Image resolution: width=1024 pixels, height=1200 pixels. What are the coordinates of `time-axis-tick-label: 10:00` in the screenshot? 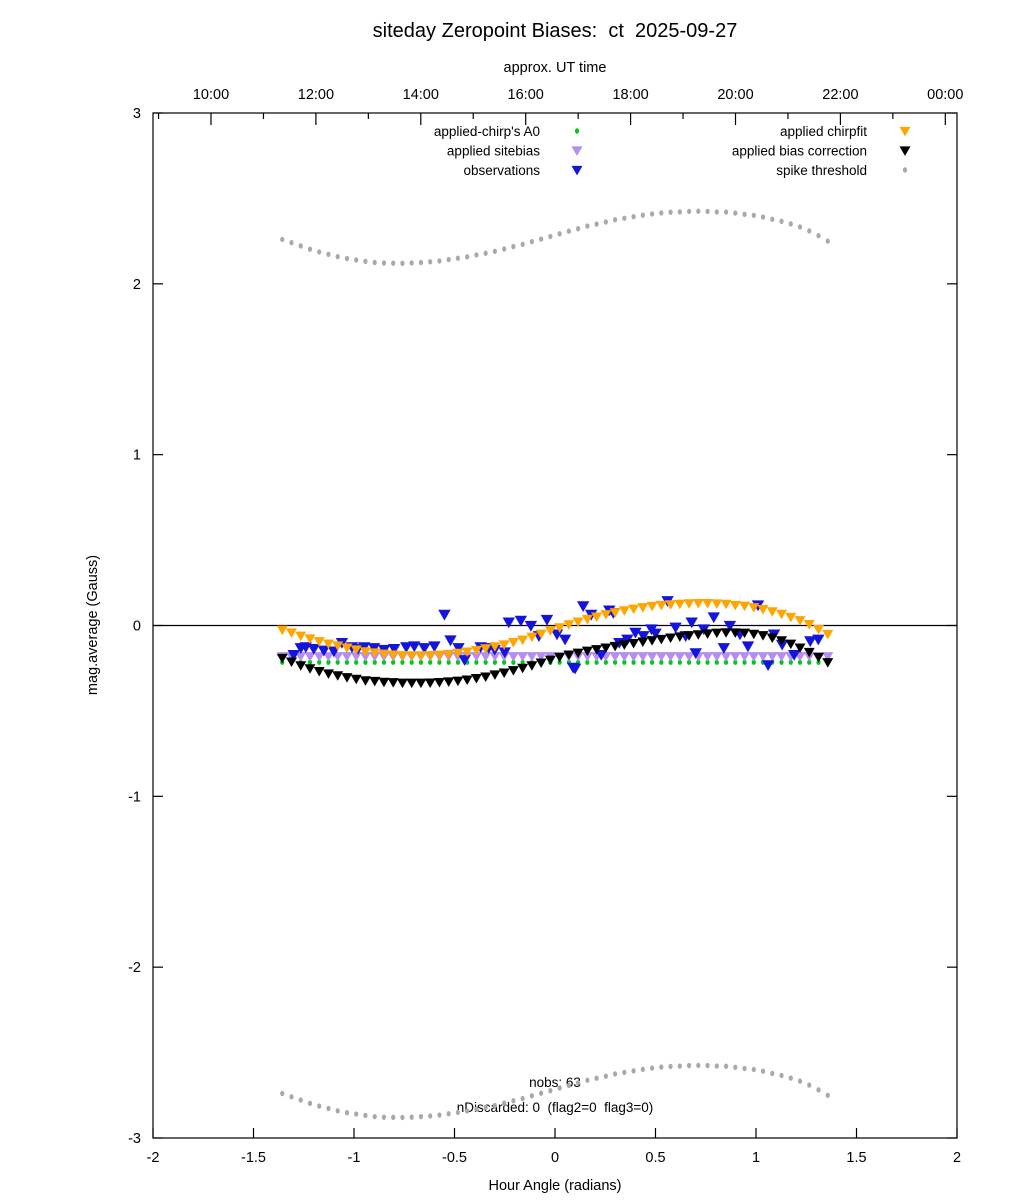 It's located at (211, 95).